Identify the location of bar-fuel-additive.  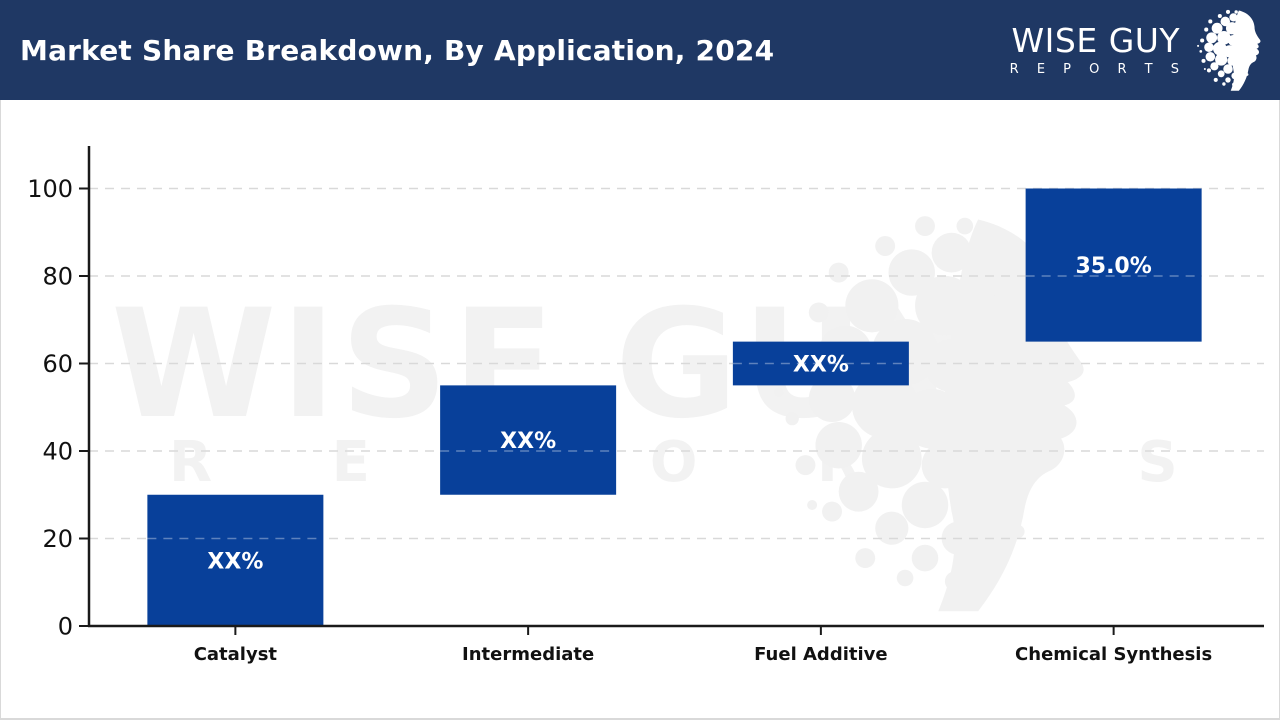
(820, 363).